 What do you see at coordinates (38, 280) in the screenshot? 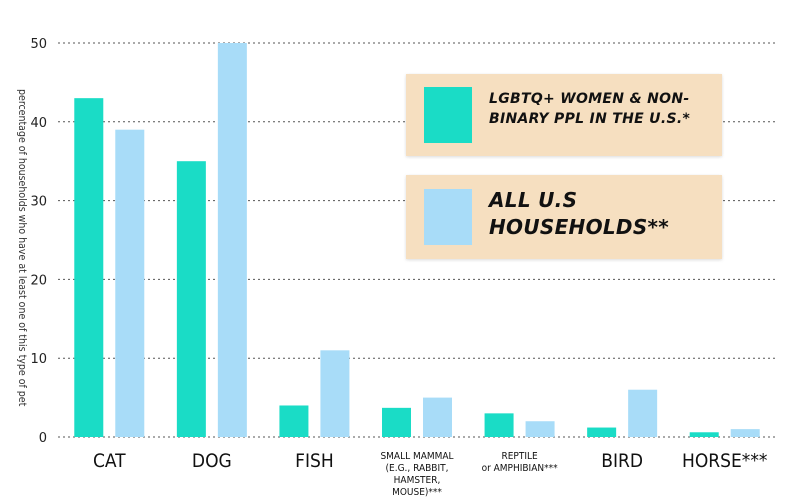
I see `y-tick-label: 20` at bounding box center [38, 280].